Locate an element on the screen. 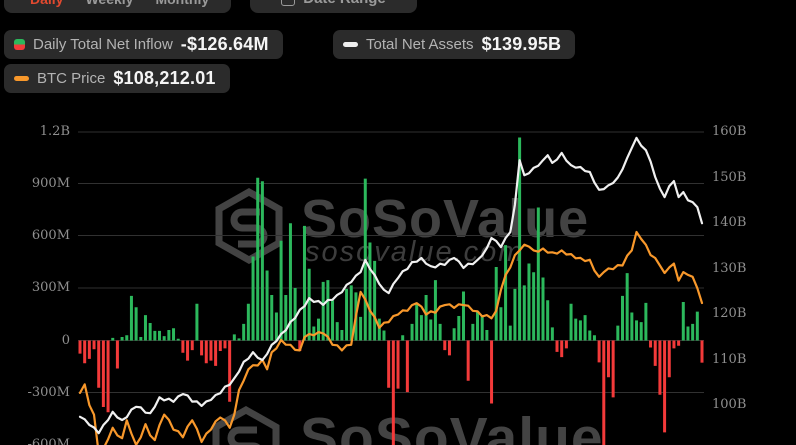 Image resolution: width=796 pixels, height=445 pixels. legend-value: $108,212.01 is located at coordinates (164, 78).